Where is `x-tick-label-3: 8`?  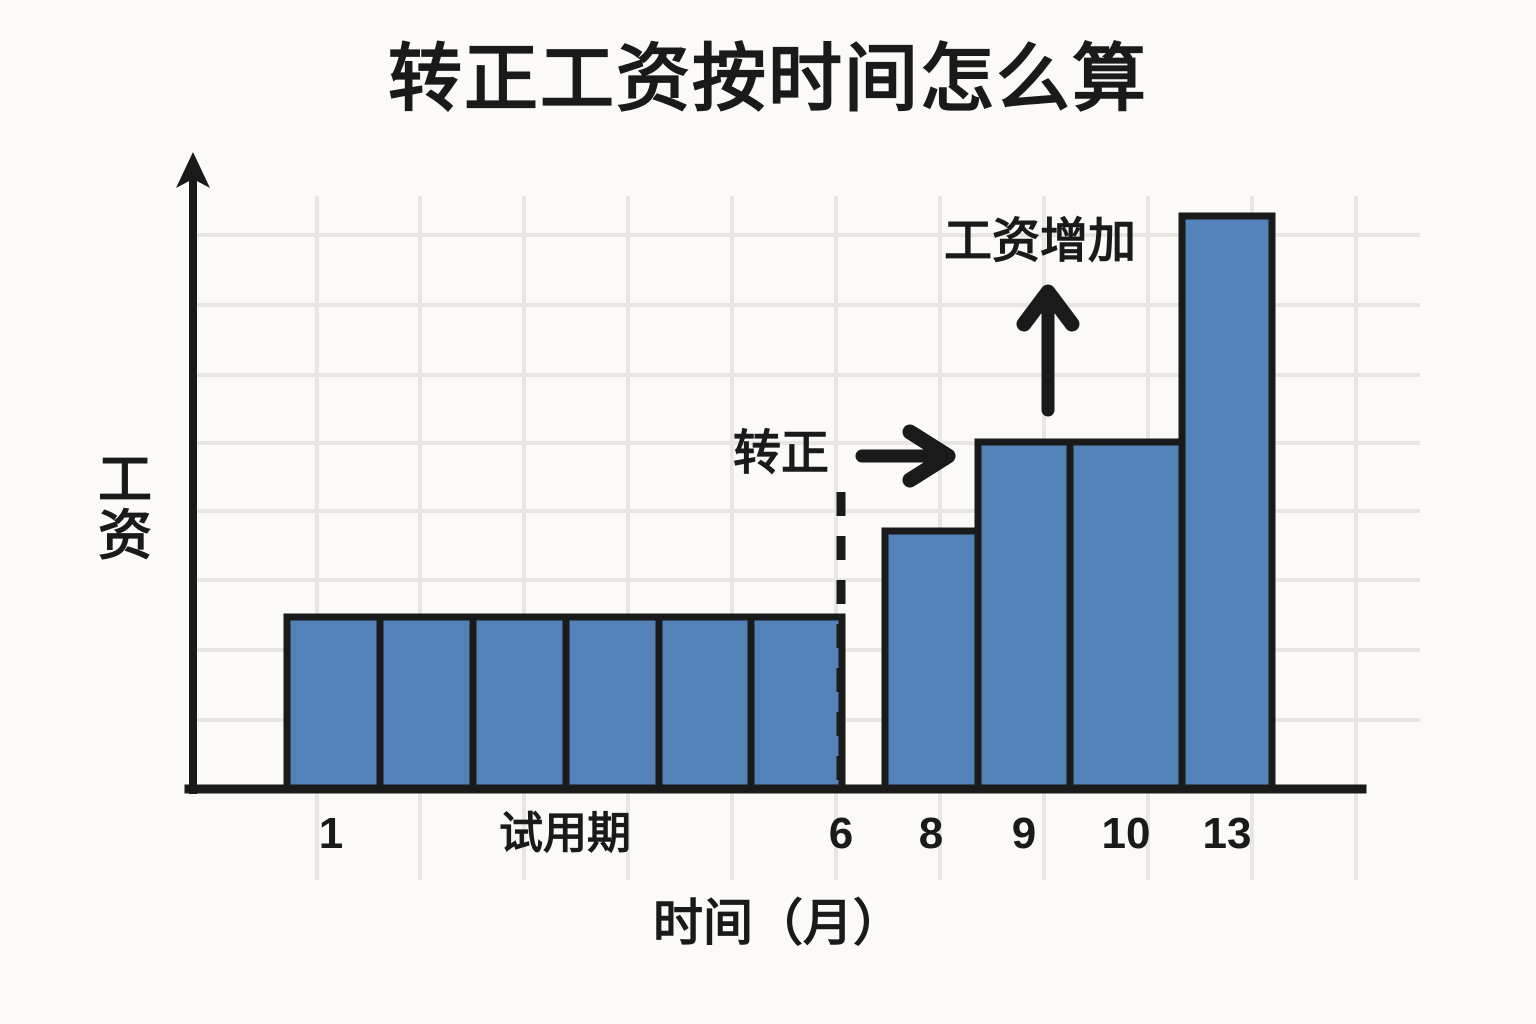
x-tick-label-3: 8 is located at coordinates (931, 833).